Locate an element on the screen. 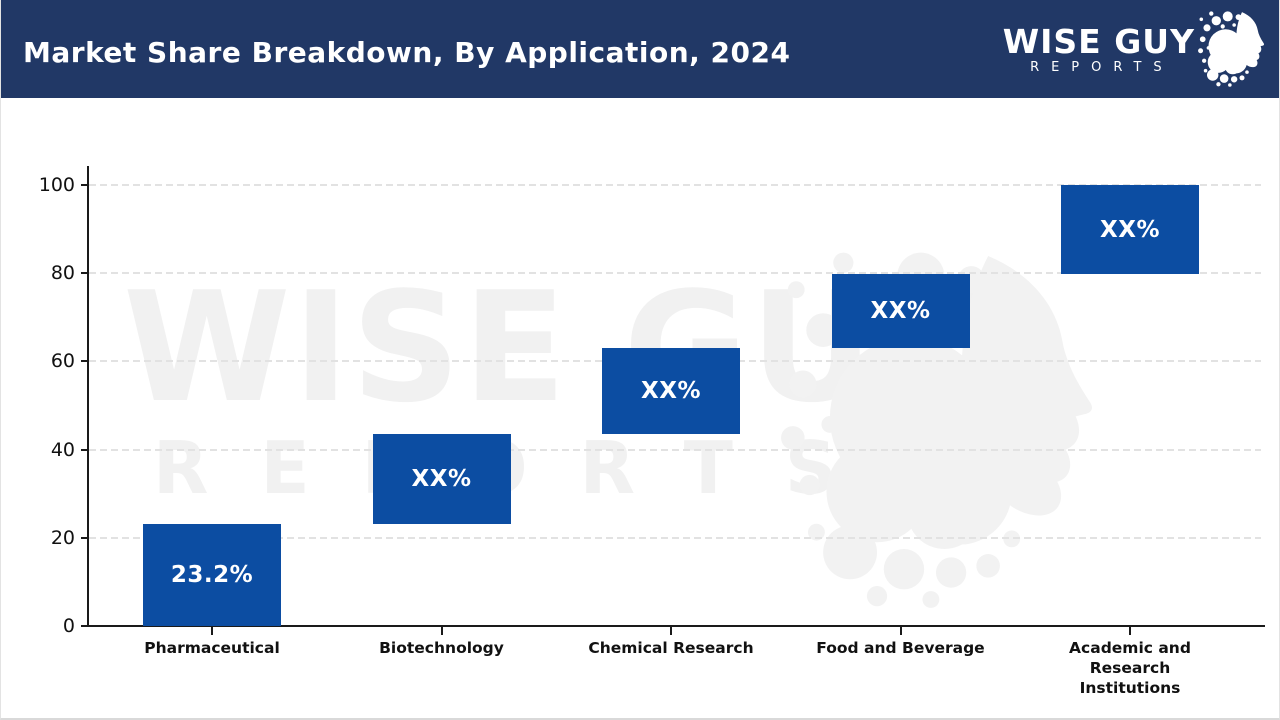 The height and width of the screenshot is (720, 1280). x-category-label: Pharmaceutical is located at coordinates (212, 648).